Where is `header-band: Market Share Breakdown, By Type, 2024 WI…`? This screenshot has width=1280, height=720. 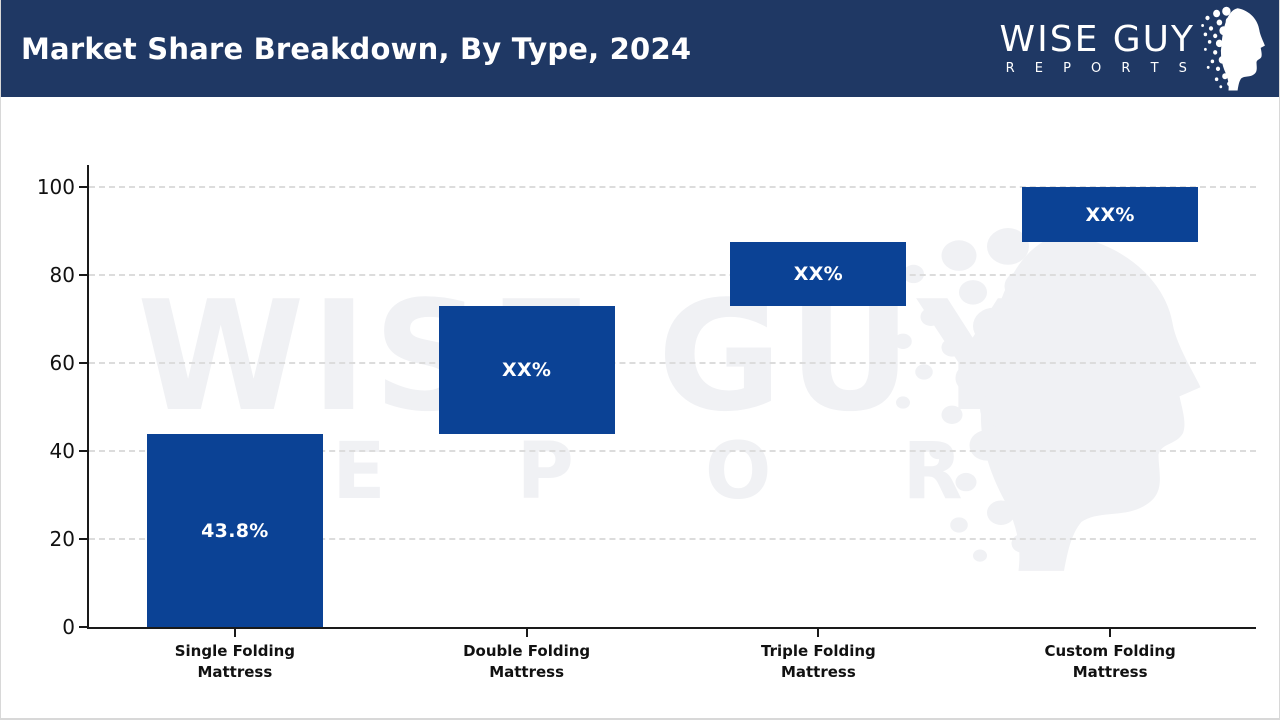 header-band: Market Share Breakdown, By Type, 2024 WI… is located at coordinates (640, 48).